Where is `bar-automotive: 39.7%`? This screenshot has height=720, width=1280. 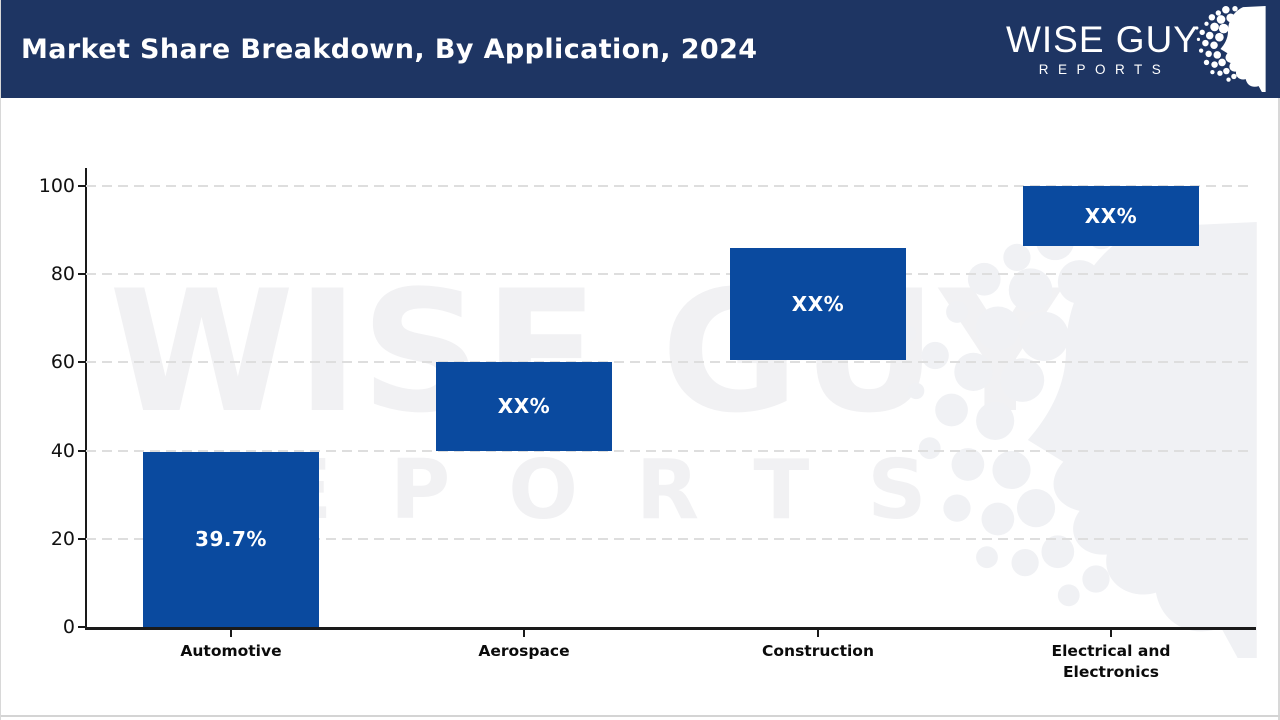 bar-automotive: 39.7% is located at coordinates (231, 539).